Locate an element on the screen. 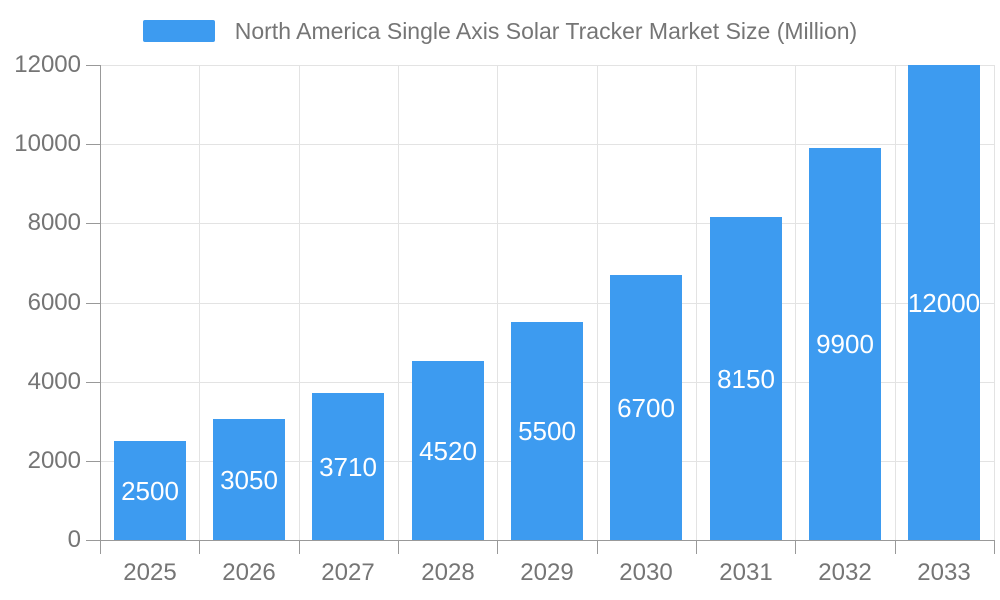 The height and width of the screenshot is (600, 1000). y-axis-tick-label: 6000 is located at coordinates (54, 302).